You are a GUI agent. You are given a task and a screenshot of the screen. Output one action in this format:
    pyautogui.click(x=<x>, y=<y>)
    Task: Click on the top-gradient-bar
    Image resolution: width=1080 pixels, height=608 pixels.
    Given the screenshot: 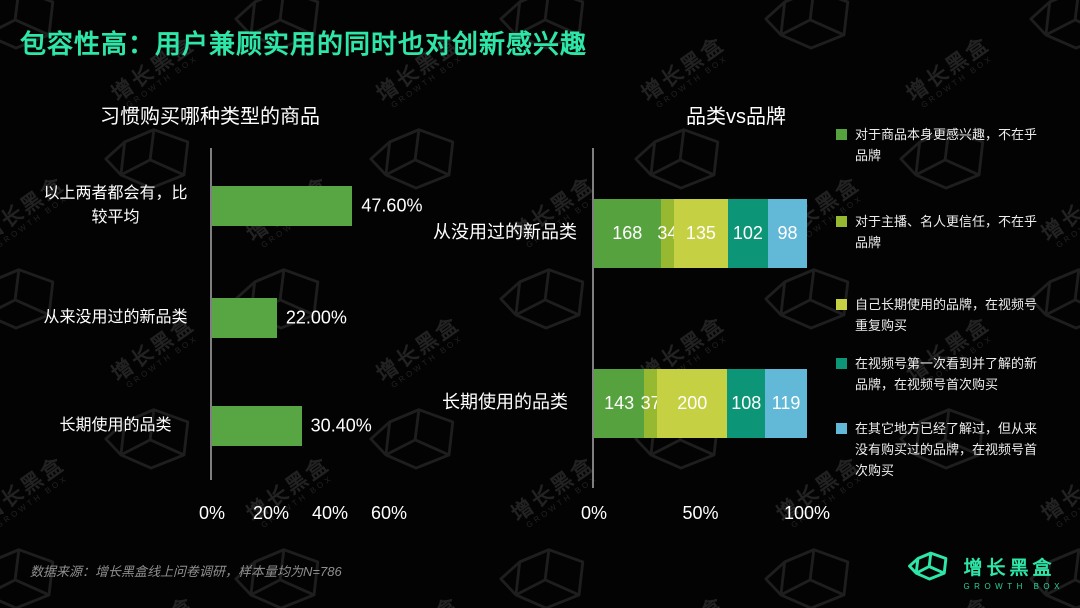 What is the action you would take?
    pyautogui.click(x=540, y=7)
    